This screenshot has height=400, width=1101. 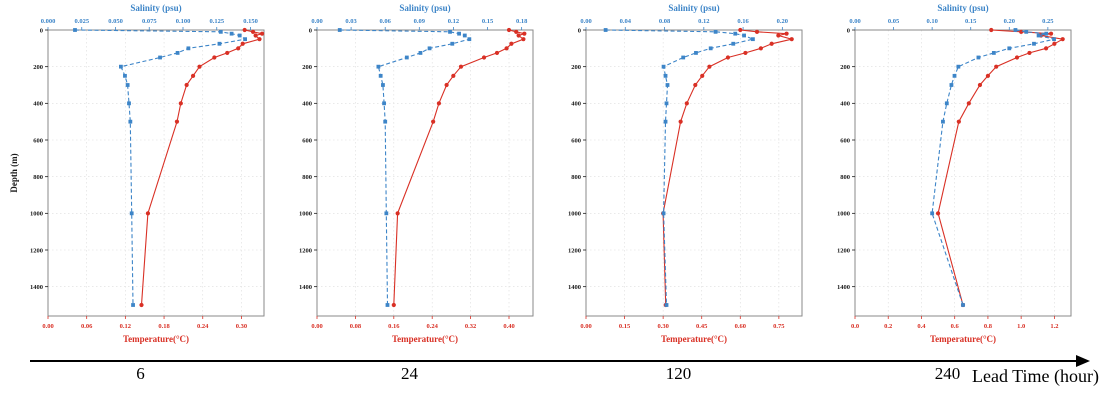 I want to click on temperature-axis-title: Temperature(°C), so click(x=694, y=339).